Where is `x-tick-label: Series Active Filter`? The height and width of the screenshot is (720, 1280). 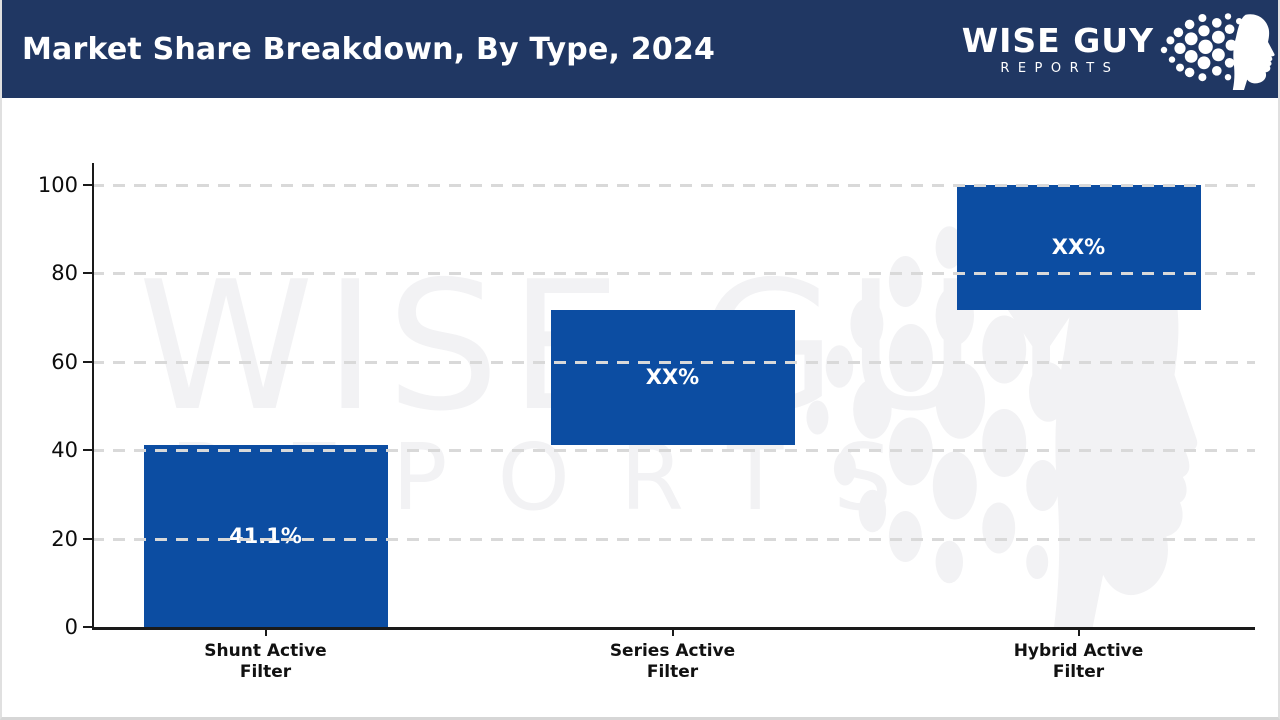 x-tick-label: Series Active Filter is located at coordinates (672, 661).